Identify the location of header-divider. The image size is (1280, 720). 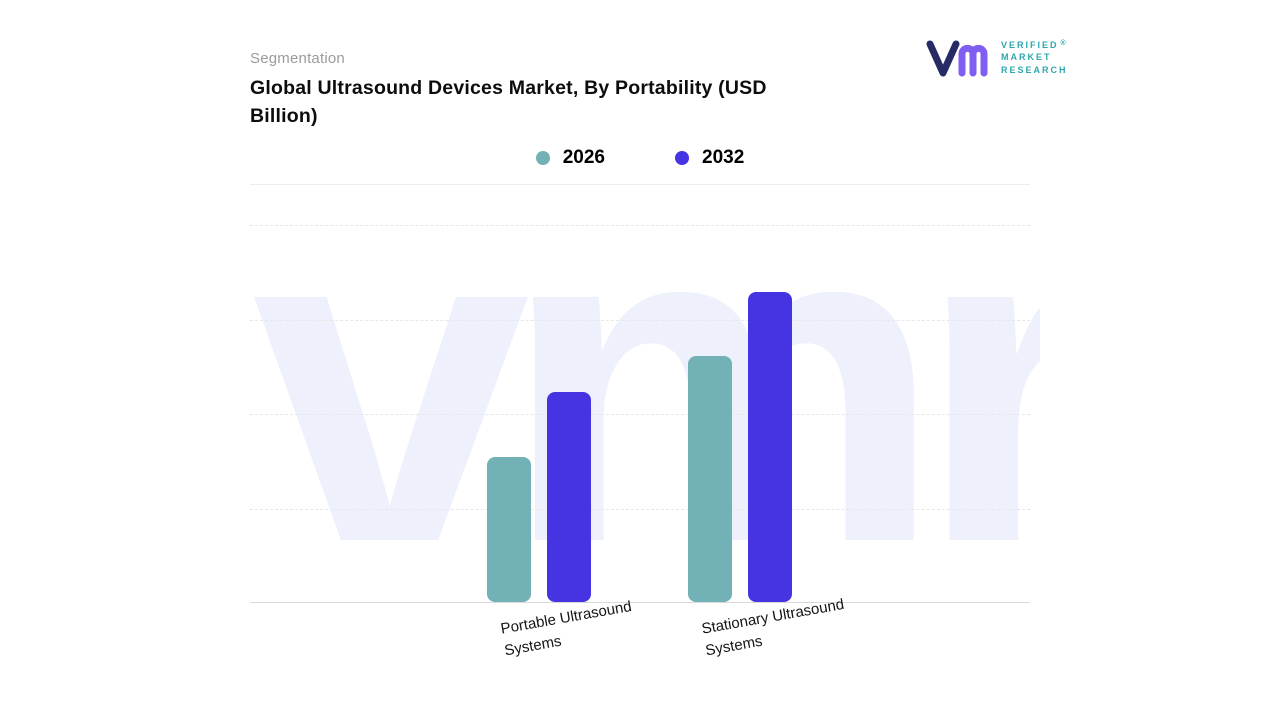
(640, 184).